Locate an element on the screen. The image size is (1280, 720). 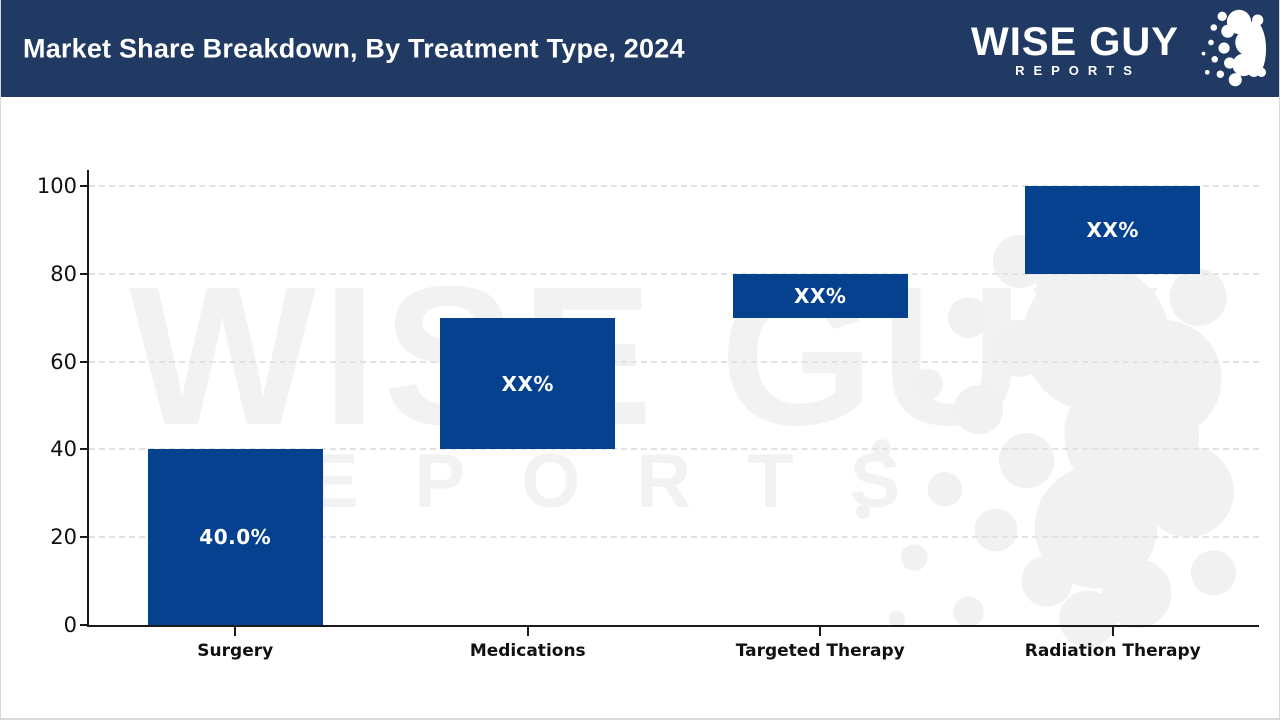
y-tick-label-80: 80 is located at coordinates (63, 273).